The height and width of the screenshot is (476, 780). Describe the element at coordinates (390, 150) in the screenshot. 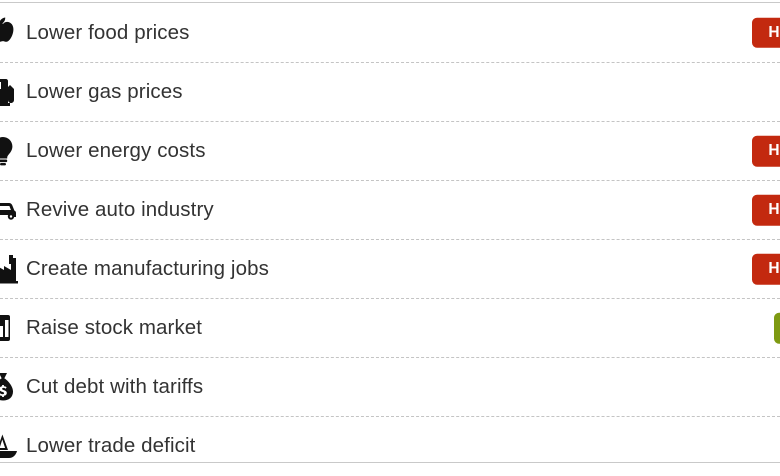

I see `table-row: Lower energy costs HASN’T HAPPENED` at that location.